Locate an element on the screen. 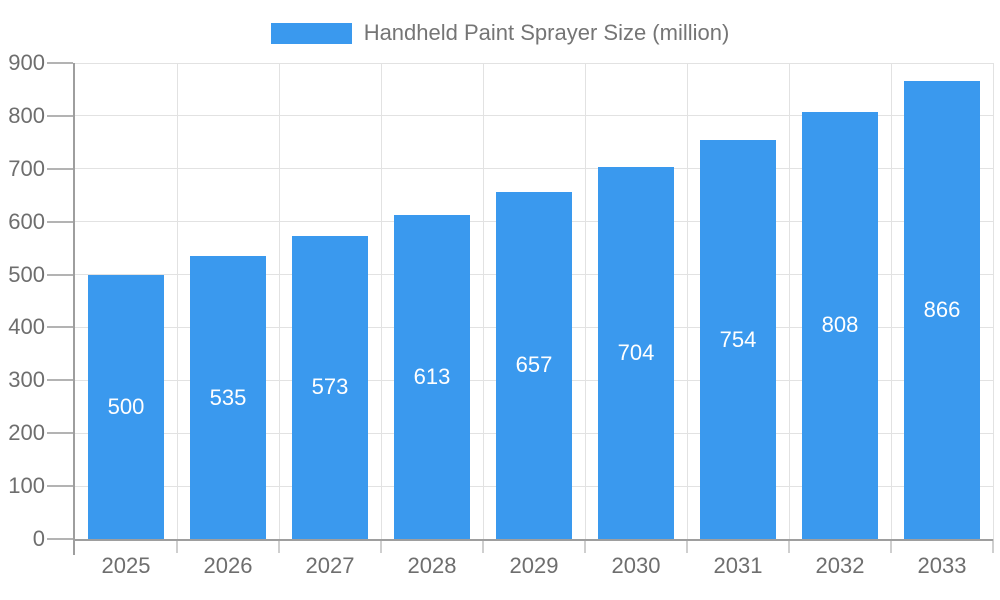  bar-value-label: 500 is located at coordinates (126, 406).